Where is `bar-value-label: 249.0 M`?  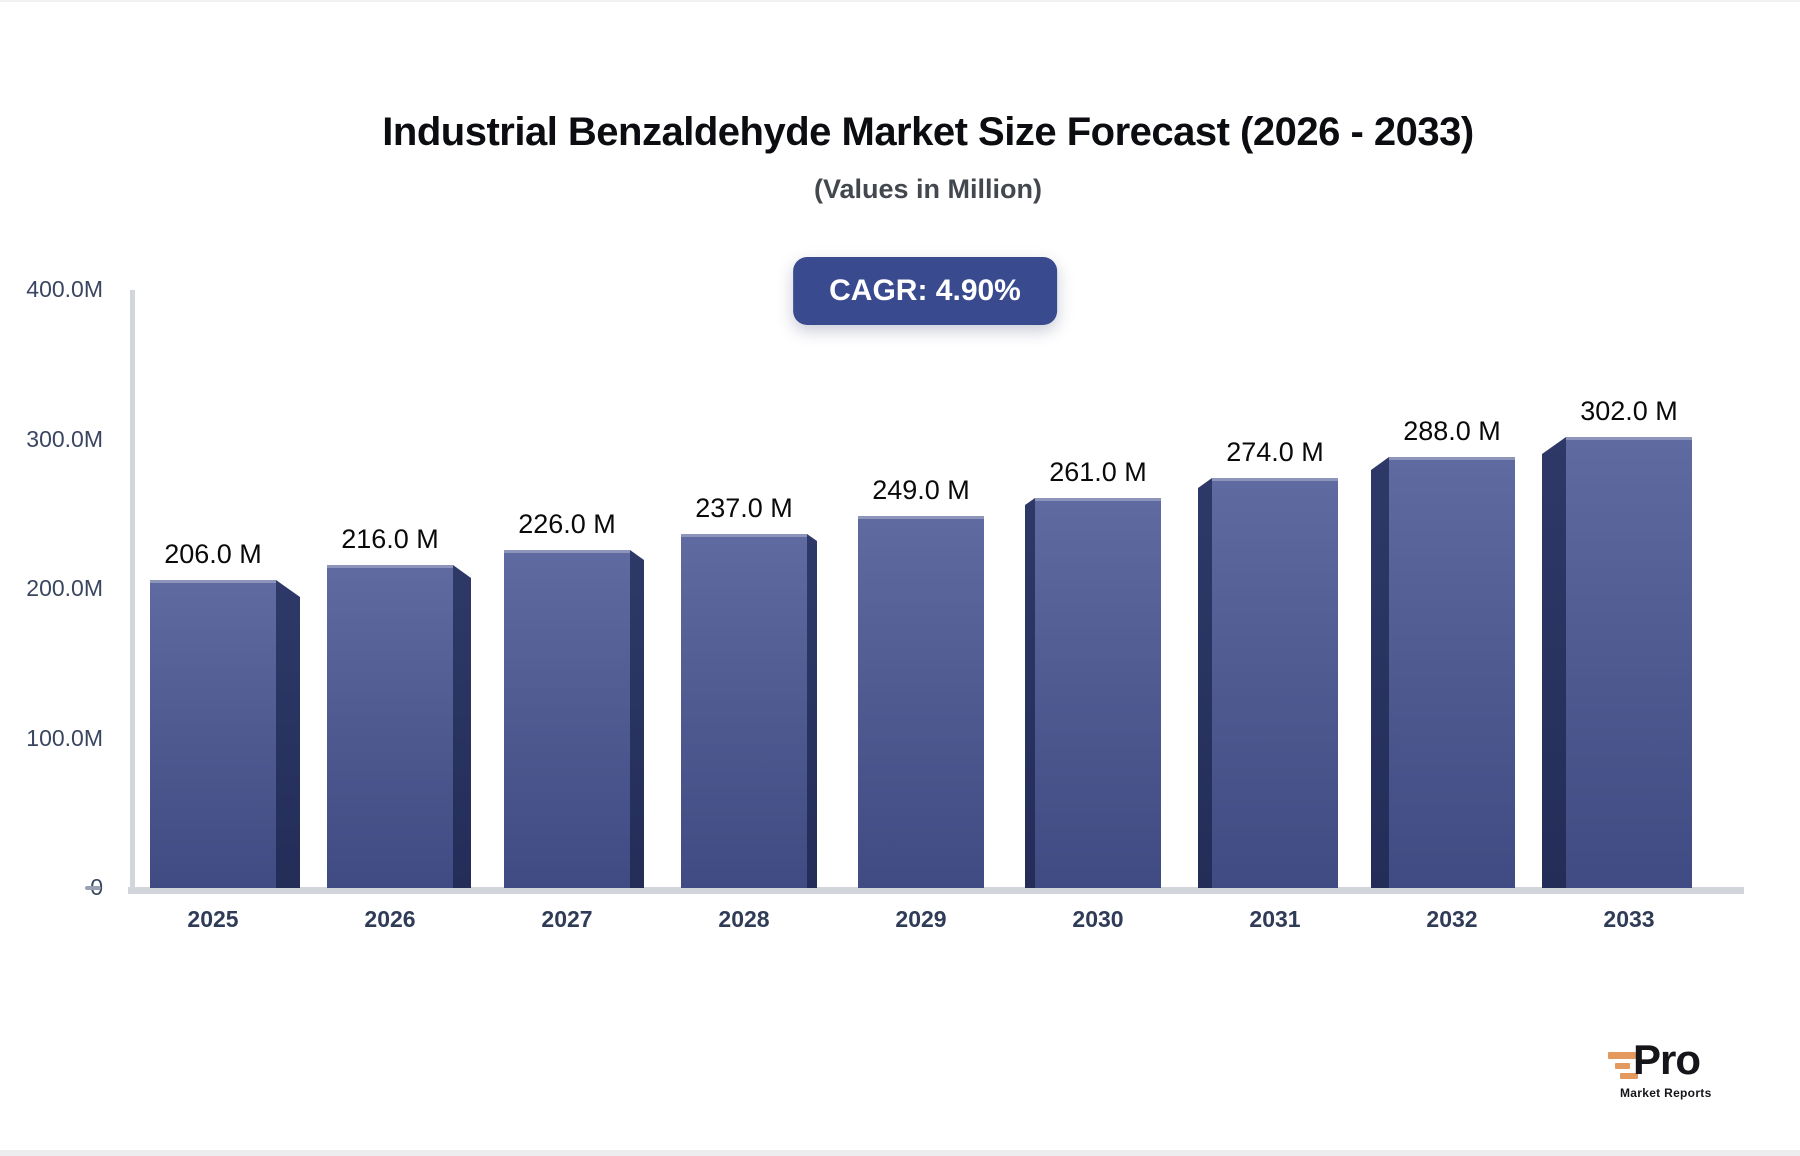 bar-value-label: 249.0 M is located at coordinates (921, 490).